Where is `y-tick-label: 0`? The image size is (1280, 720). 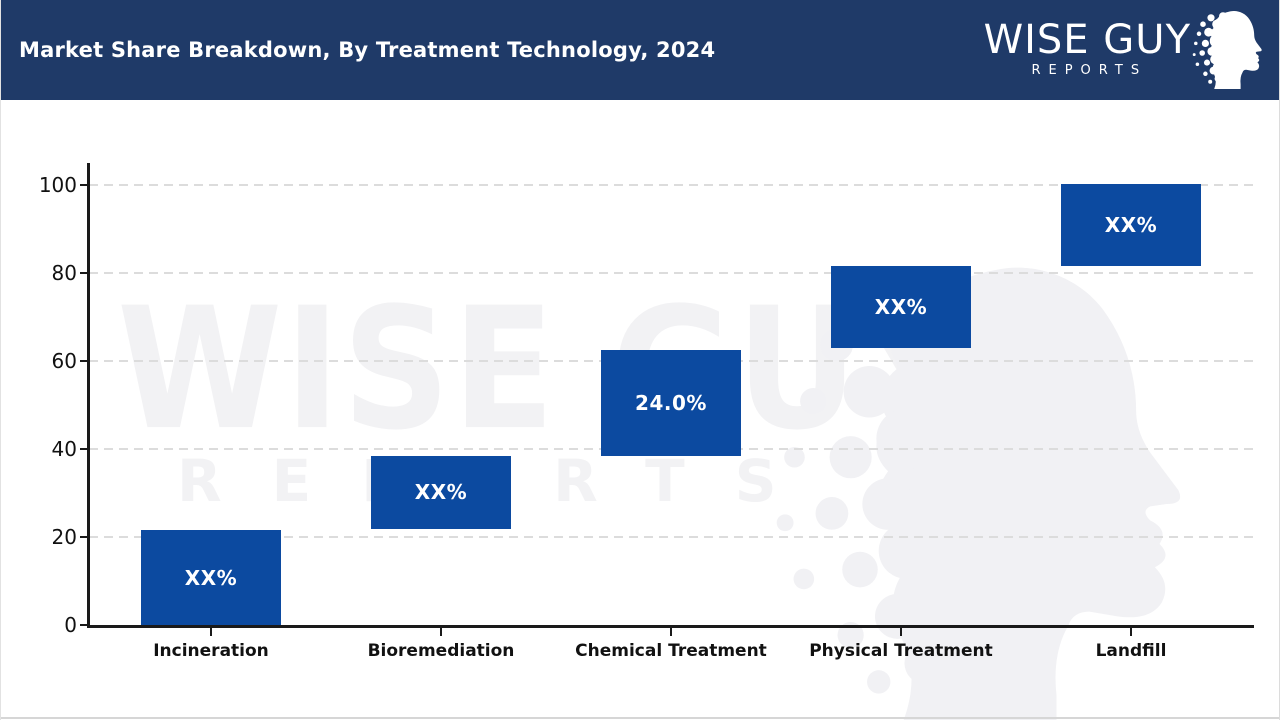
y-tick-label: 0 is located at coordinates (70, 625).